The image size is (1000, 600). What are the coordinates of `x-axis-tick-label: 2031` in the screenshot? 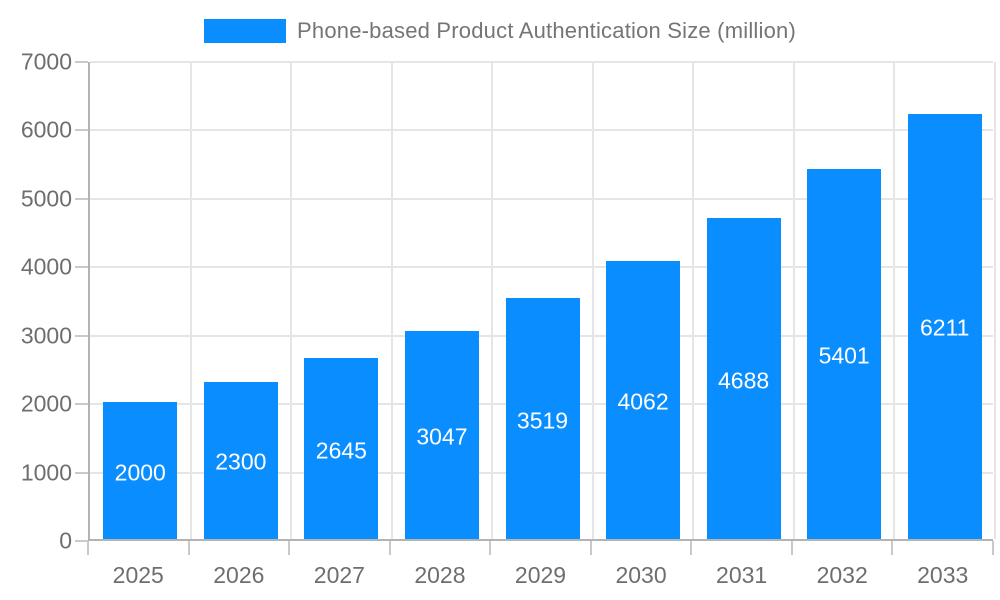 It's located at (742, 575).